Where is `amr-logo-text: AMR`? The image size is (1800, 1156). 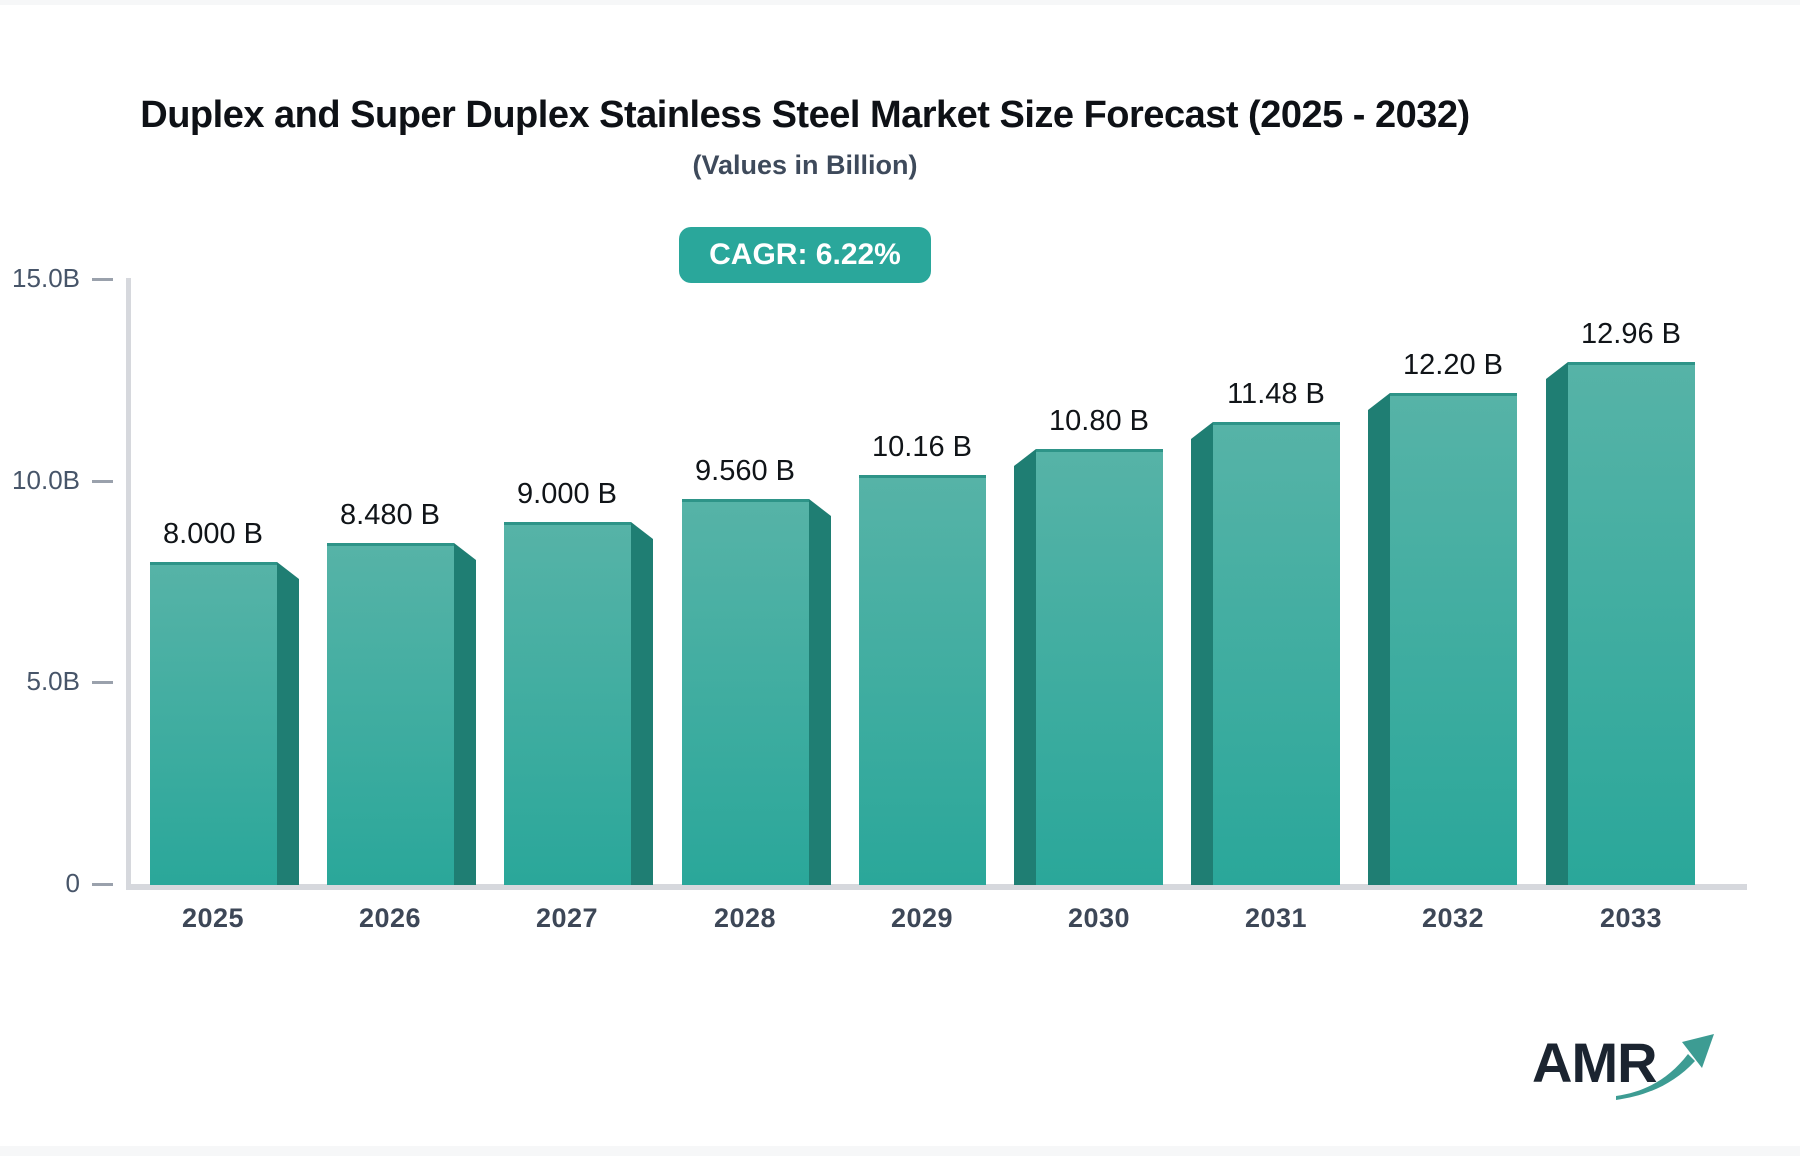 amr-logo-text: AMR is located at coordinates (1595, 1062).